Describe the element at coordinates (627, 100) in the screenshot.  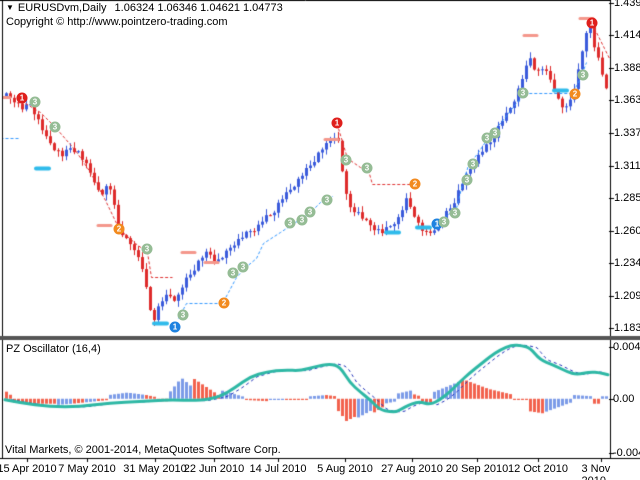
I see `price-axis-label: 1.36300` at that location.